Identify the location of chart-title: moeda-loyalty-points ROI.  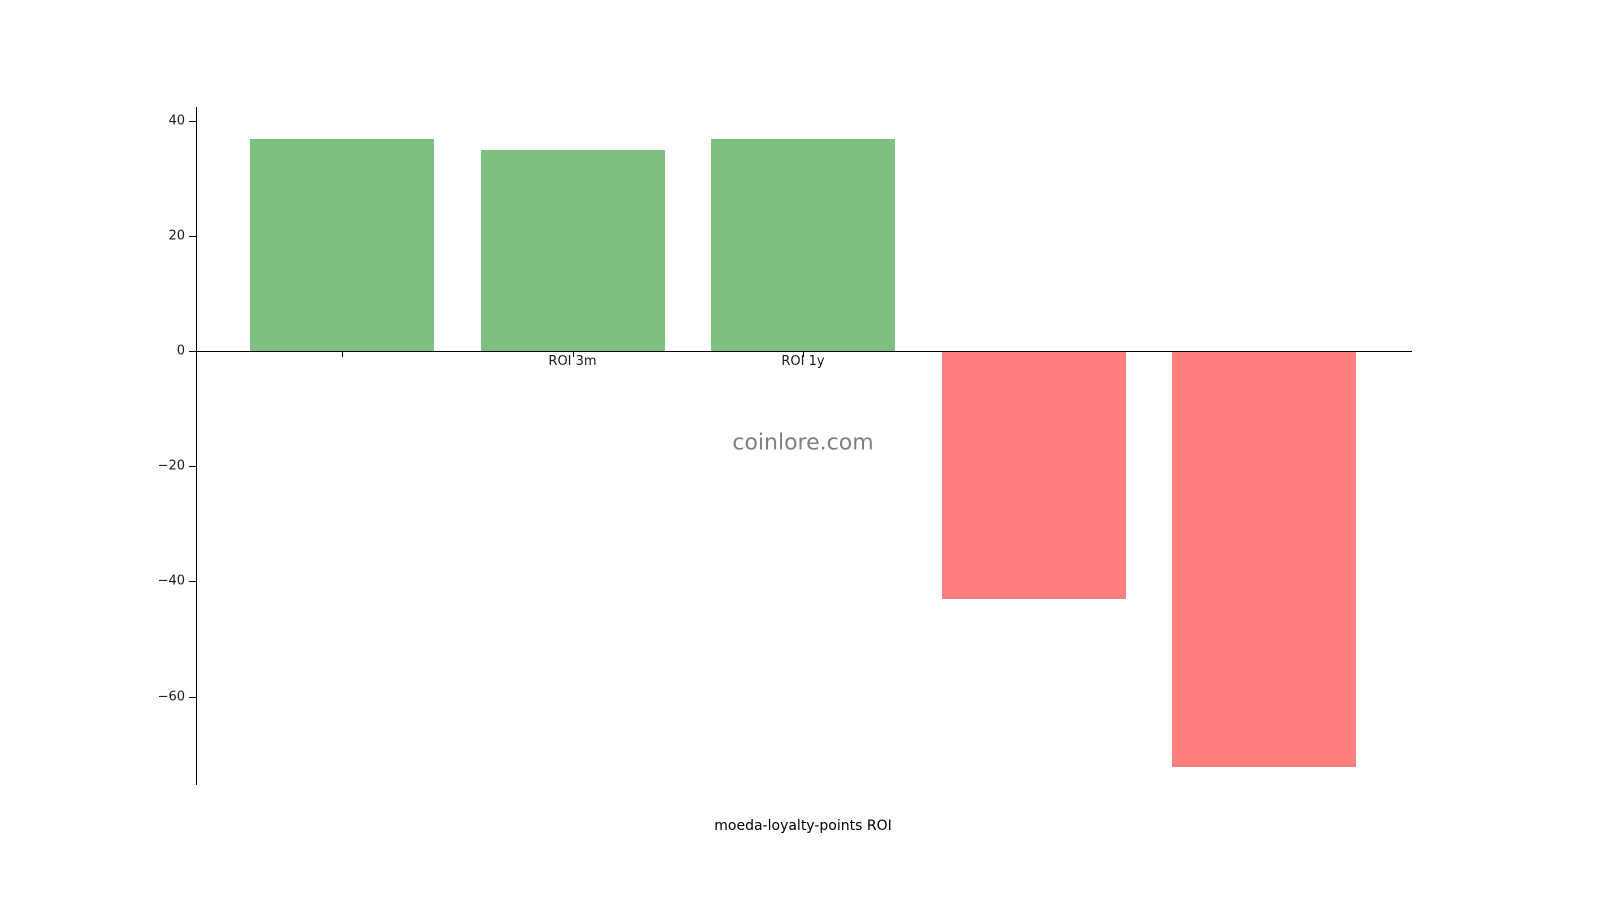
(803, 826).